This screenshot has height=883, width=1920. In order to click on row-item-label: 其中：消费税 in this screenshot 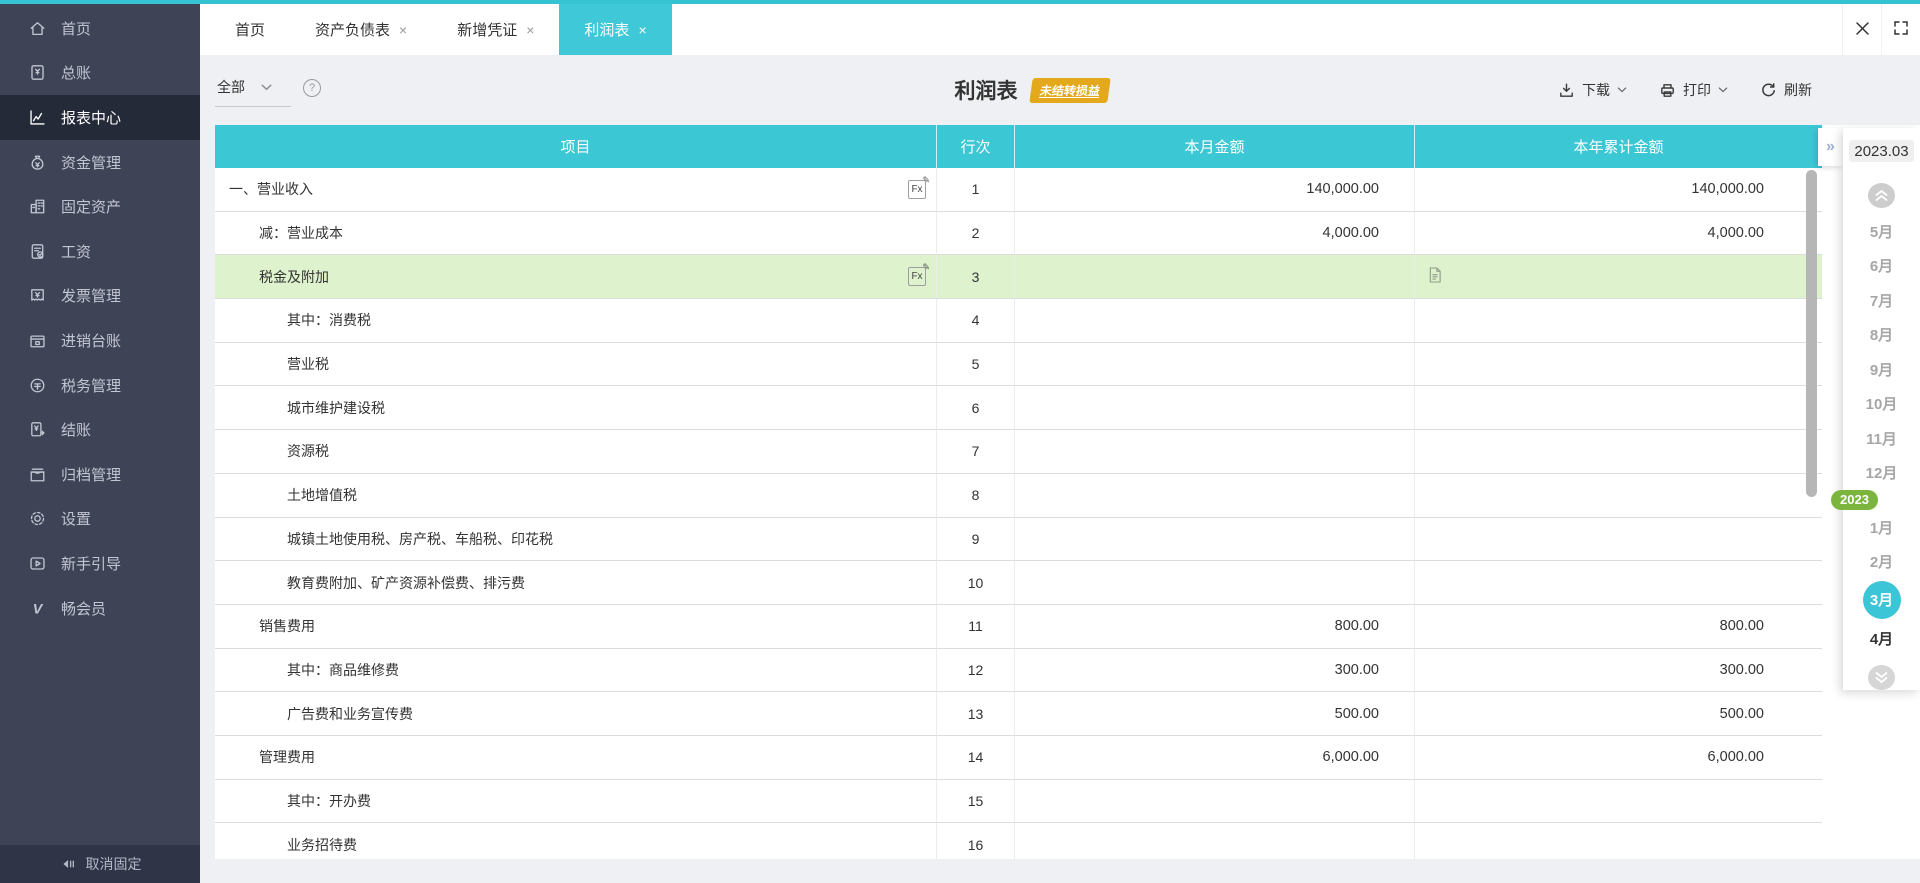, I will do `click(329, 320)`.